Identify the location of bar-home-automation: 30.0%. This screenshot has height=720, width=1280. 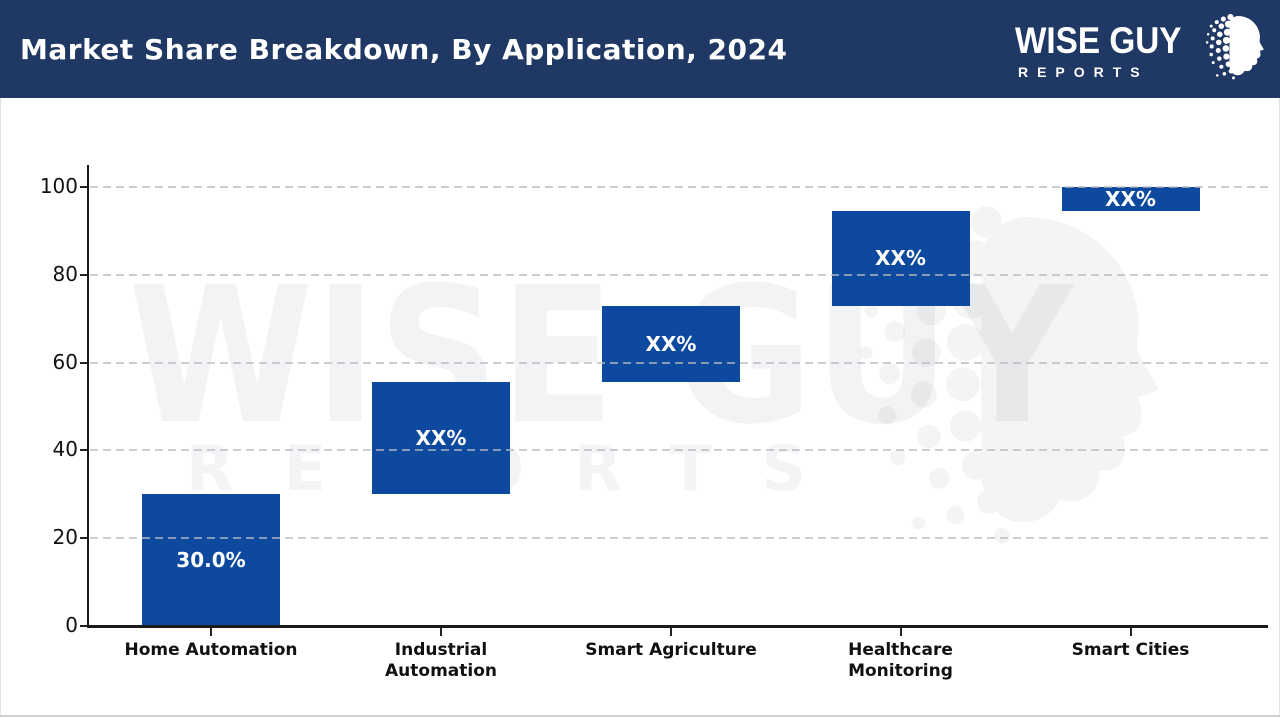
(211, 560).